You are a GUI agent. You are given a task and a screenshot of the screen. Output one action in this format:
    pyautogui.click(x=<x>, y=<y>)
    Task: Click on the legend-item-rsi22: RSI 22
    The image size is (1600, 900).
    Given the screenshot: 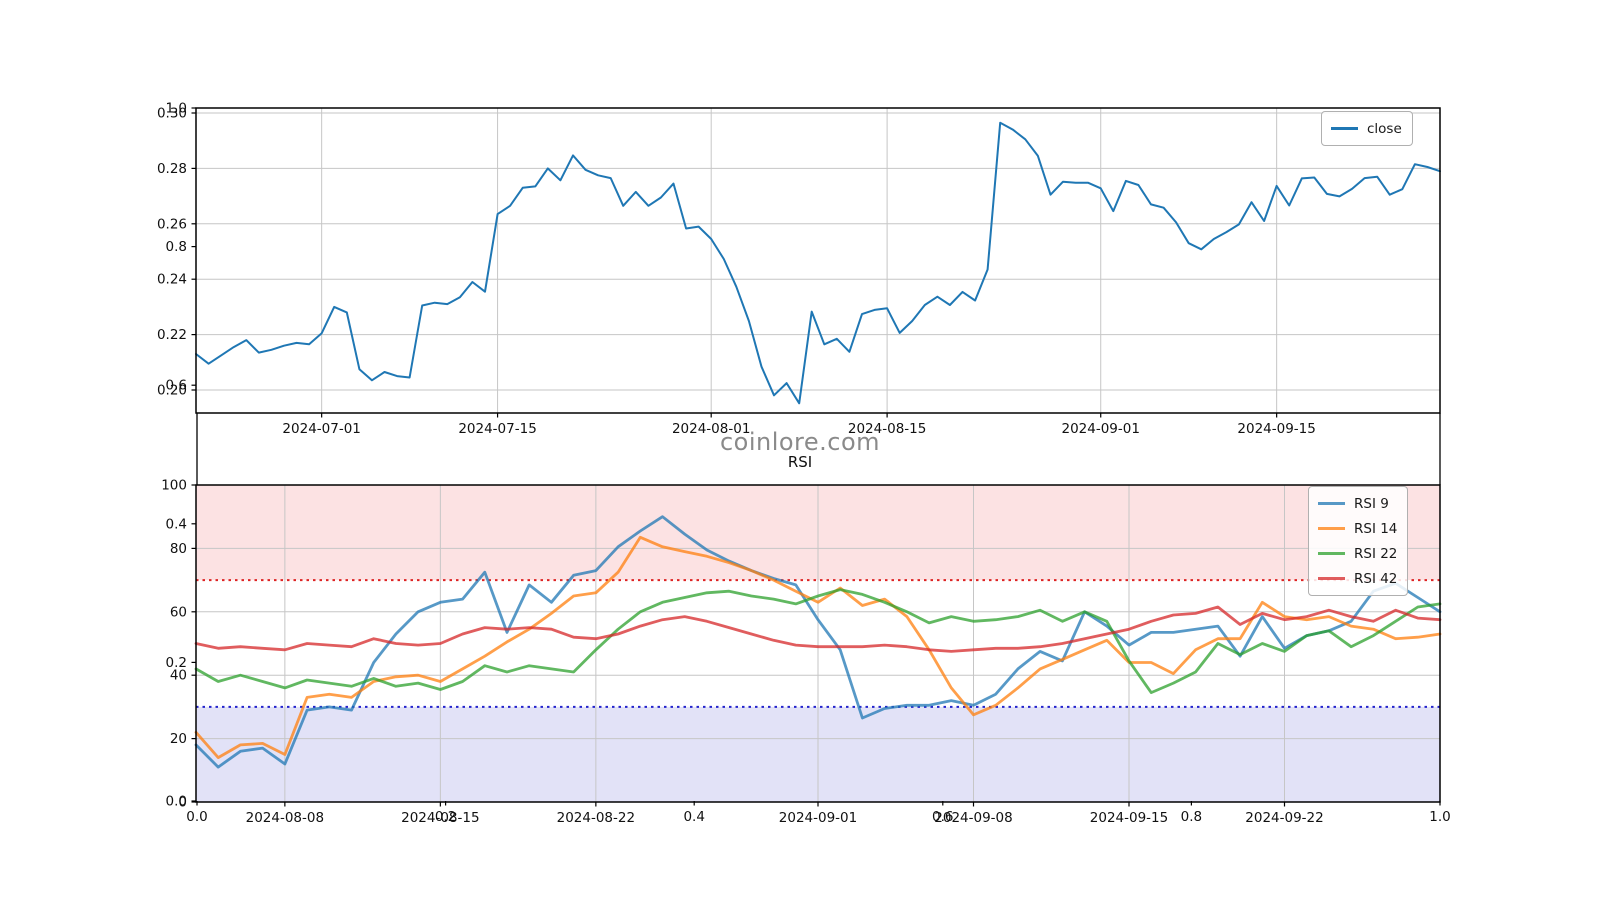 What is the action you would take?
    pyautogui.click(x=1357, y=553)
    